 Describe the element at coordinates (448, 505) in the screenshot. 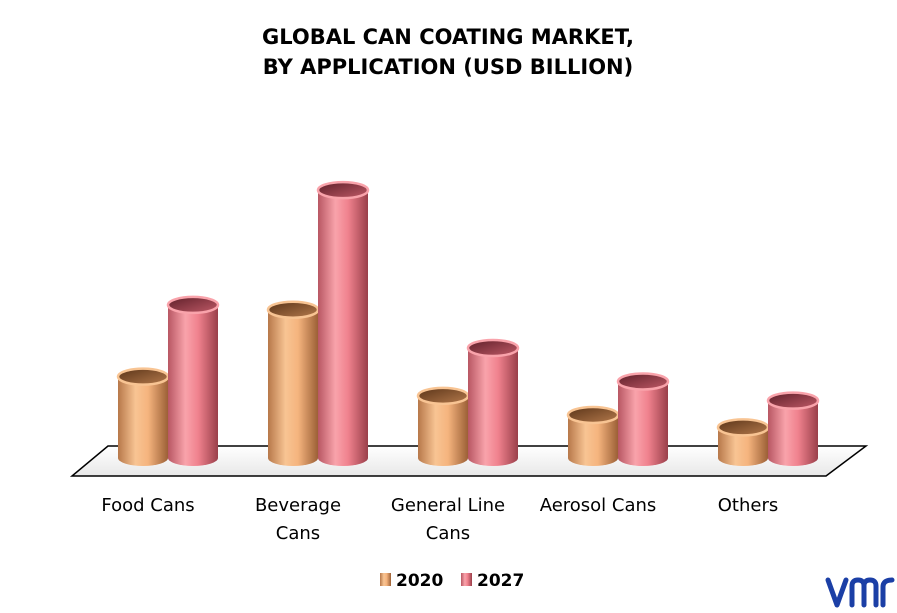

I see `category-label: General Line` at that location.